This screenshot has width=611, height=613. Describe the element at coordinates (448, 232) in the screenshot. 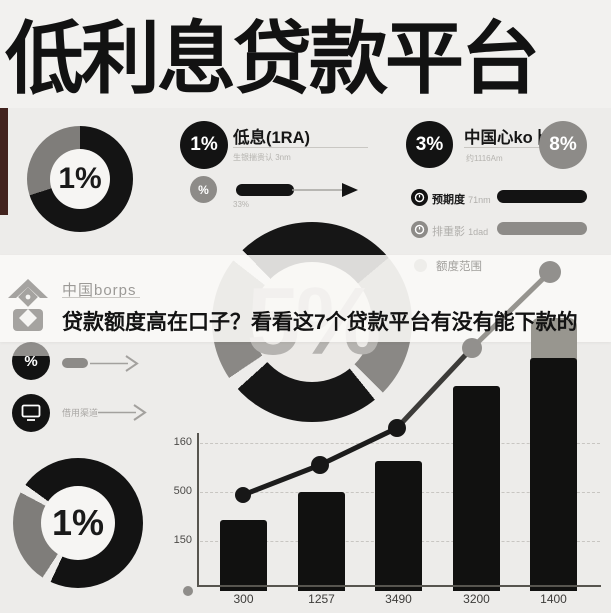

I see `row-label: 排重影` at that location.